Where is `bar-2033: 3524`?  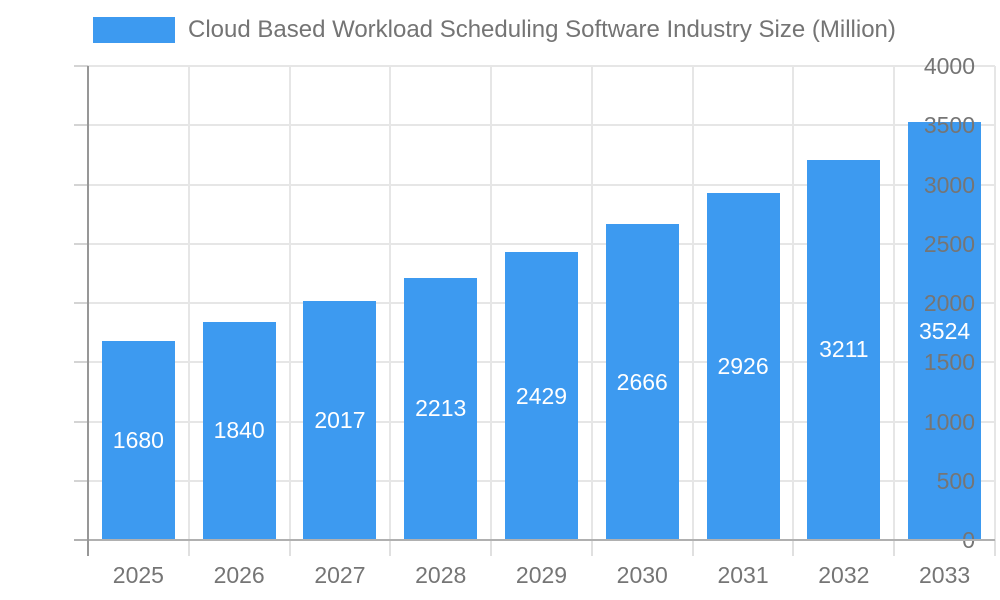 bar-2033: 3524 is located at coordinates (945, 331).